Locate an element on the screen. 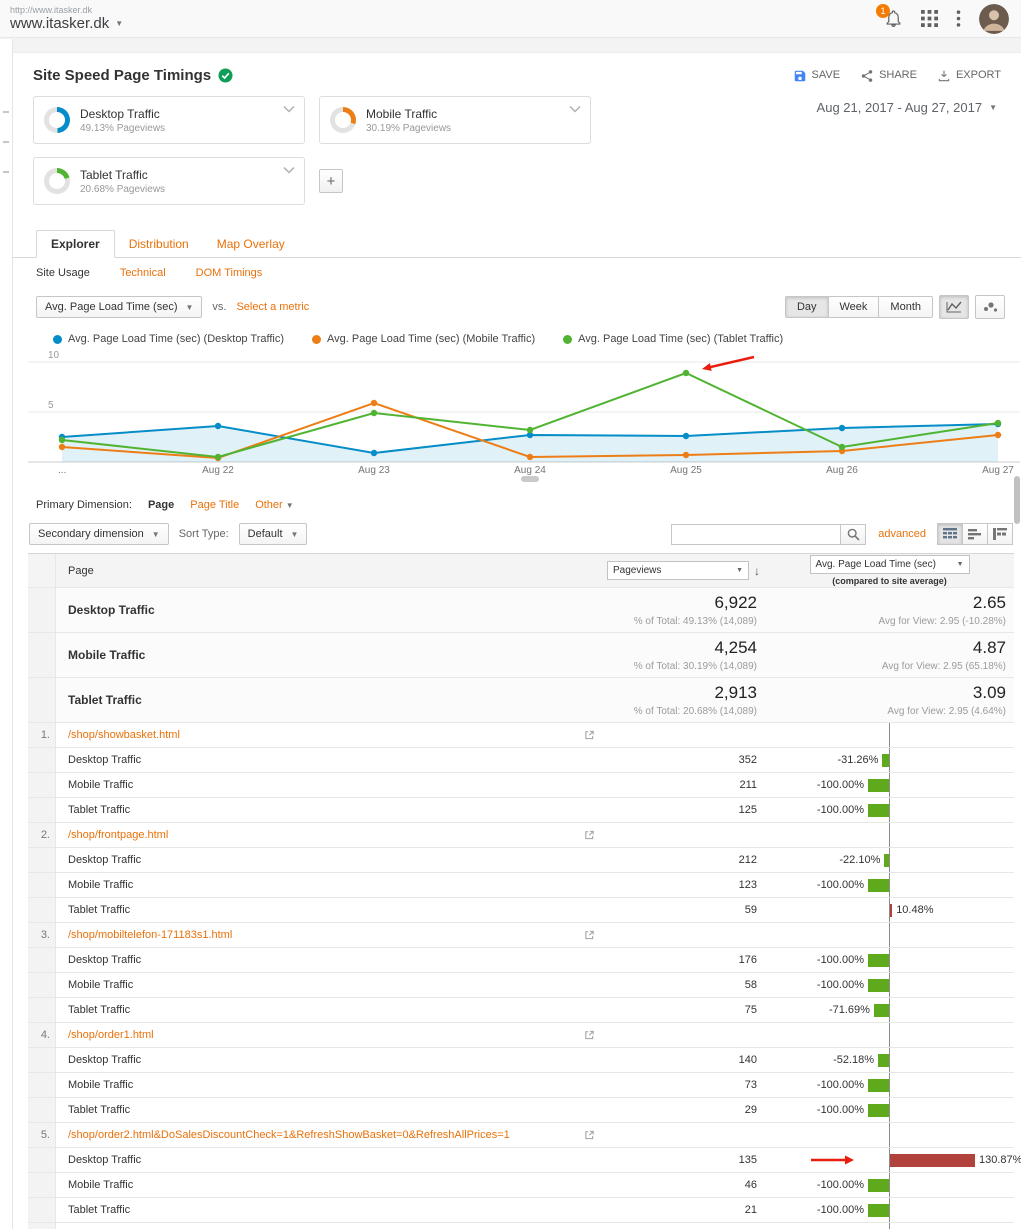  granularity-day-button: Day is located at coordinates (806, 307).